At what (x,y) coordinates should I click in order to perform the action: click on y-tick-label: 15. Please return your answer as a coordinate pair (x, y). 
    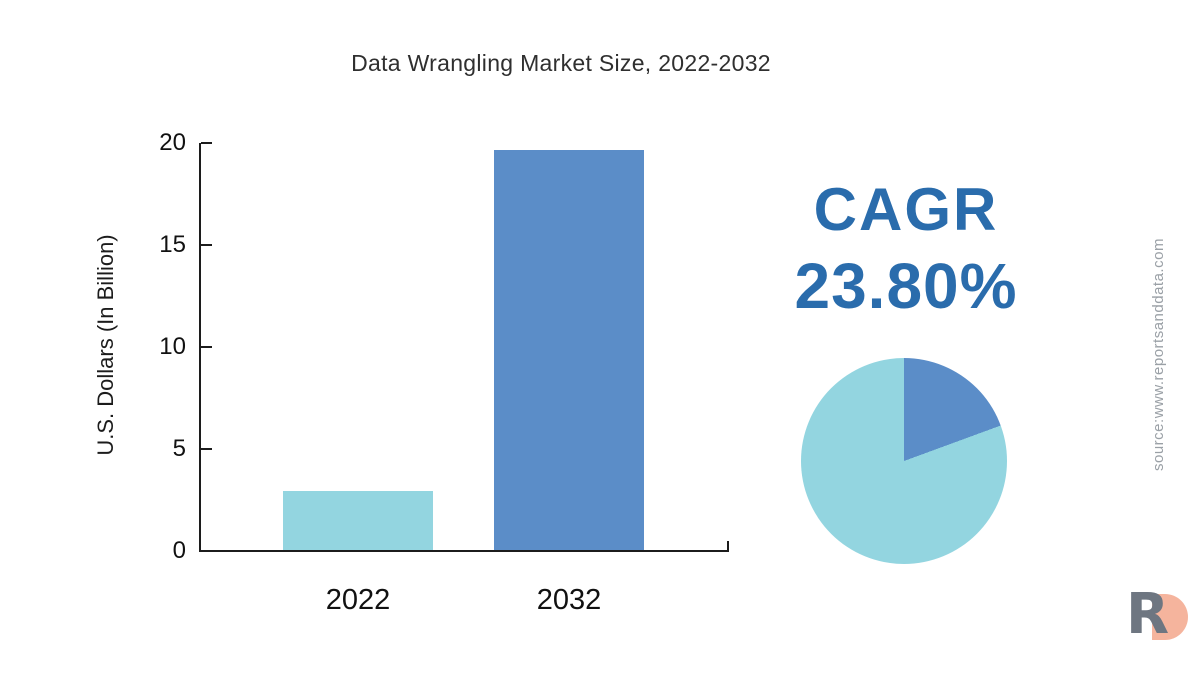
    Looking at the image, I should click on (172, 244).